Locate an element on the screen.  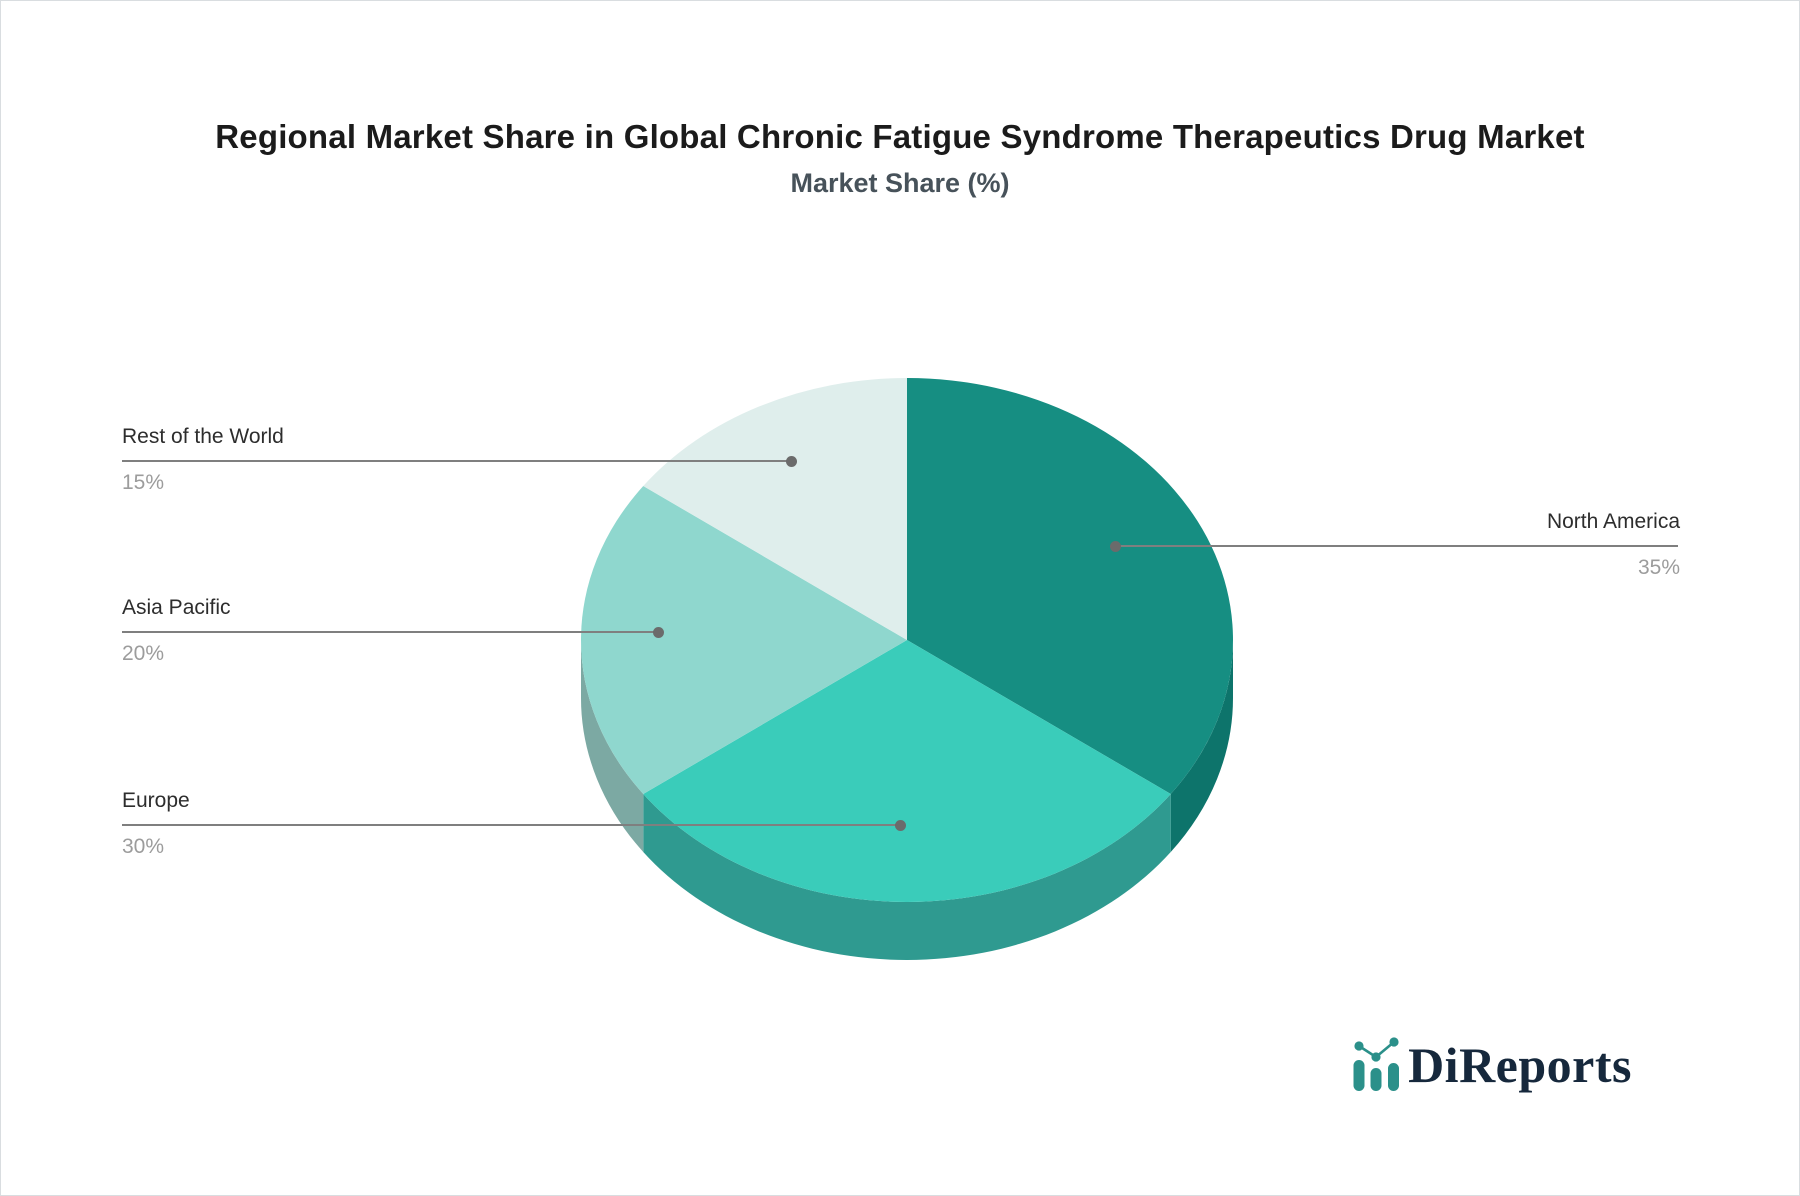
pie-slice-europe is located at coordinates (907, 771).